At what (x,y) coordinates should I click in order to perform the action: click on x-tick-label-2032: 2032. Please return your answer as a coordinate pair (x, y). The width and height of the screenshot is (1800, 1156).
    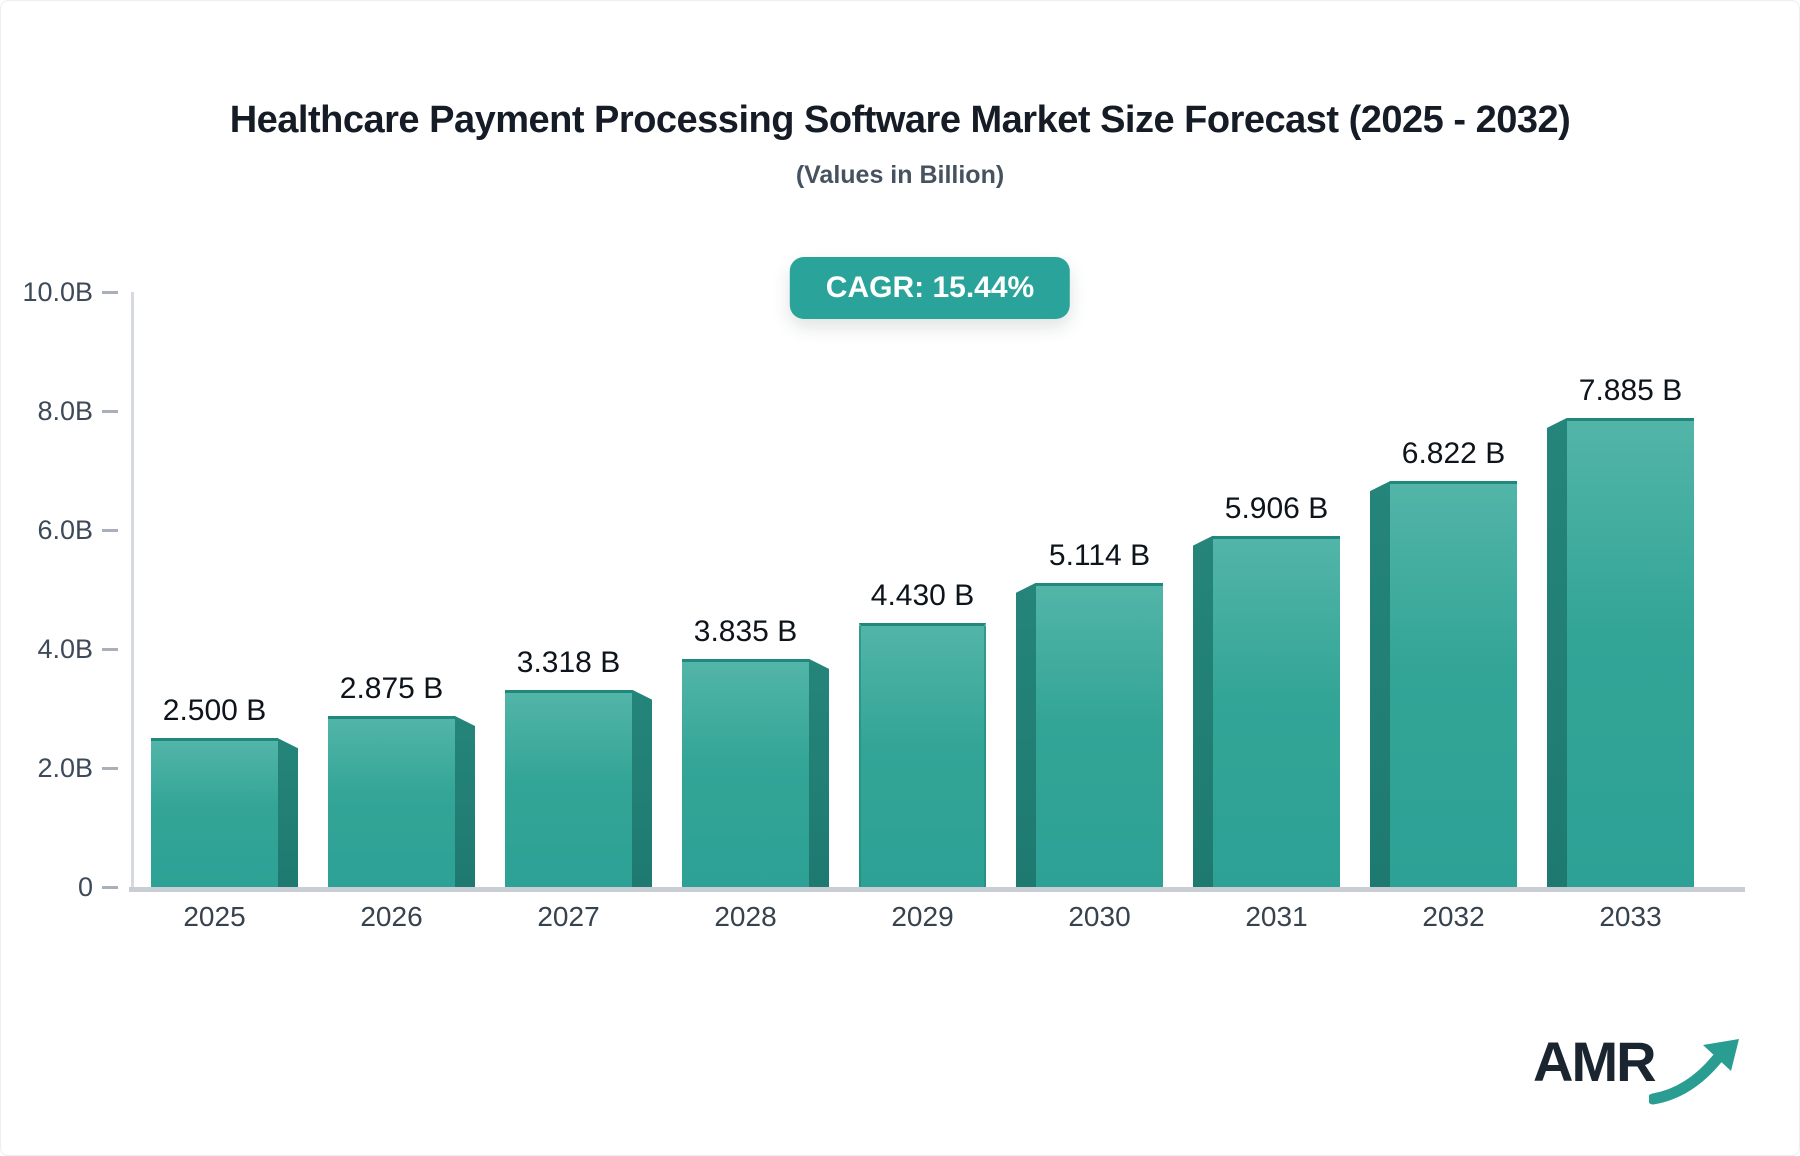
    Looking at the image, I should click on (1453, 916).